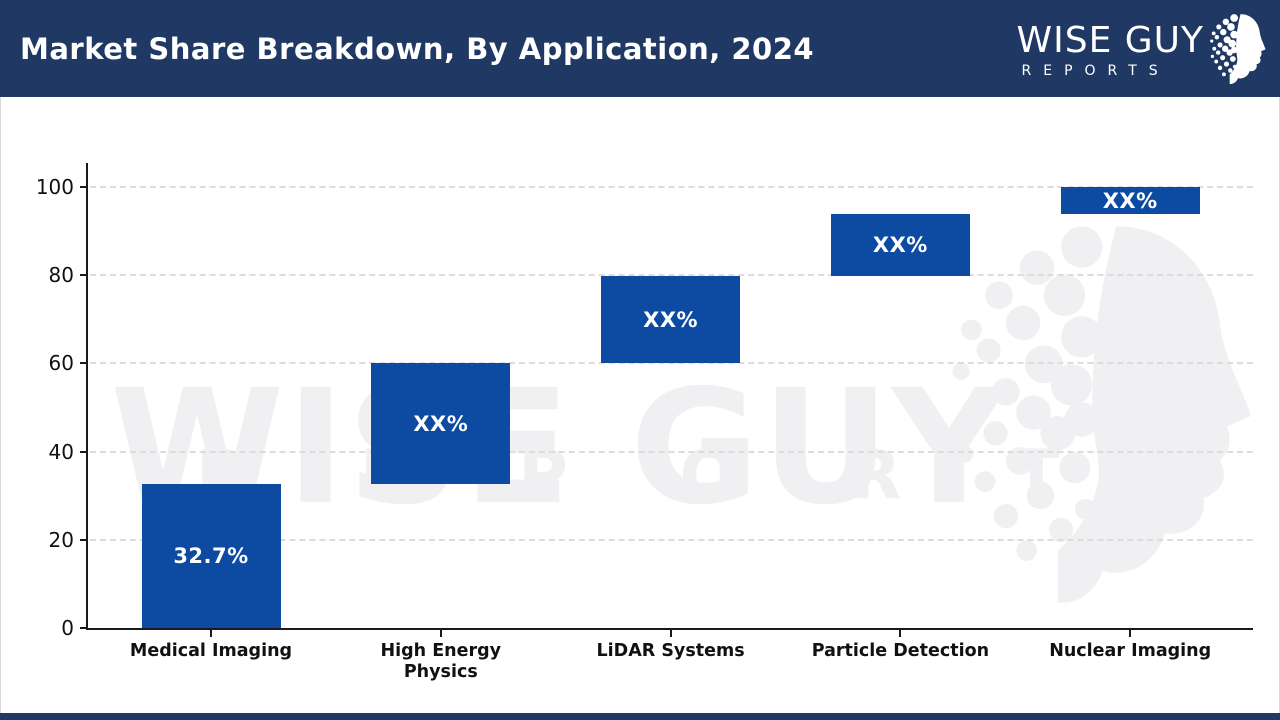 Image resolution: width=1280 pixels, height=720 pixels. I want to click on logo-text: WISE GUY REPORTS, so click(1111, 50).